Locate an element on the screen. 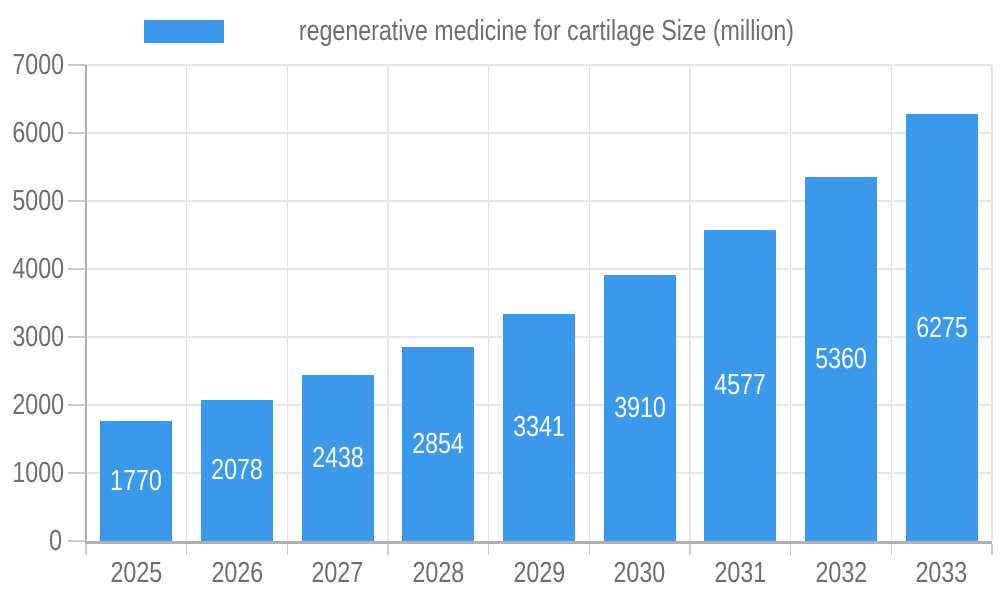 This screenshot has width=1000, height=600. bar-value-label: 3910 is located at coordinates (639, 408).